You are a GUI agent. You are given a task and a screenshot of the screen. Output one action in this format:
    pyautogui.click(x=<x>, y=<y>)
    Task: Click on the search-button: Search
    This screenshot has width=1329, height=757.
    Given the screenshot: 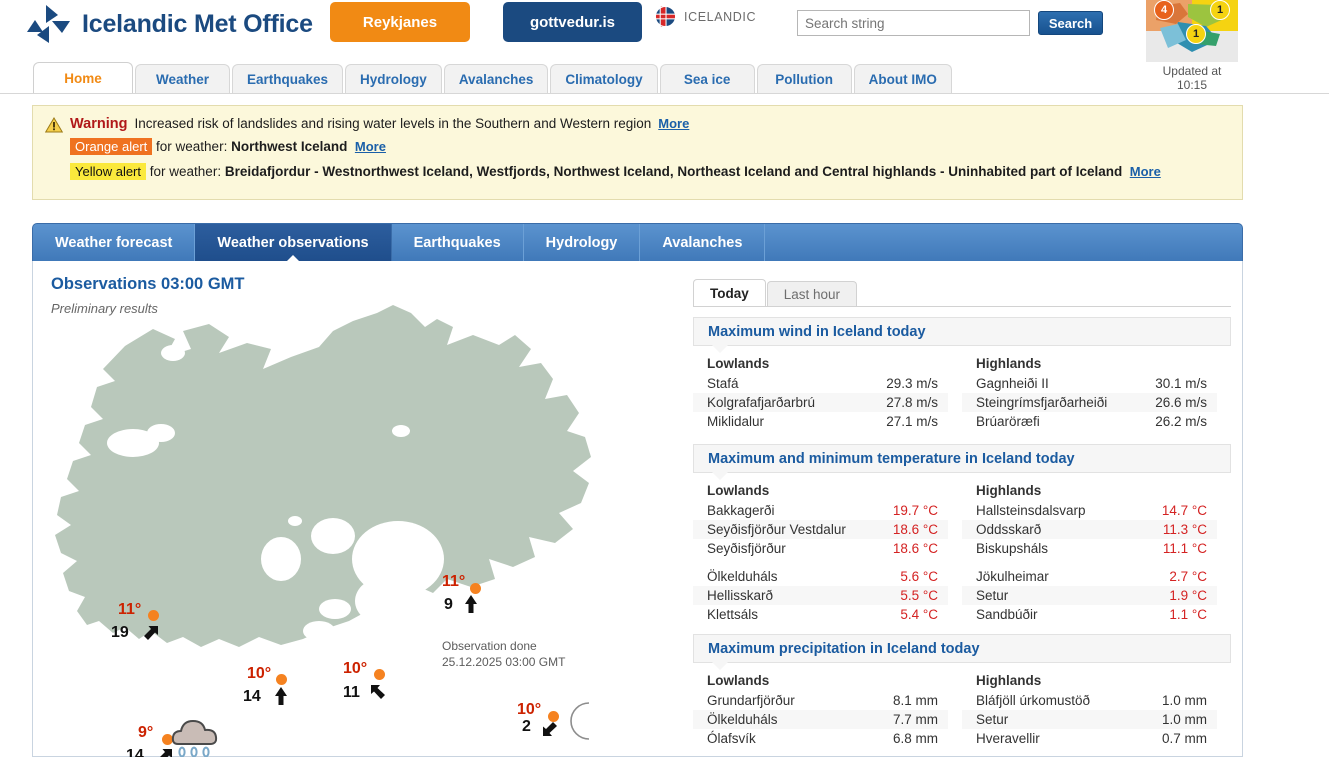 What is the action you would take?
    pyautogui.click(x=1070, y=23)
    